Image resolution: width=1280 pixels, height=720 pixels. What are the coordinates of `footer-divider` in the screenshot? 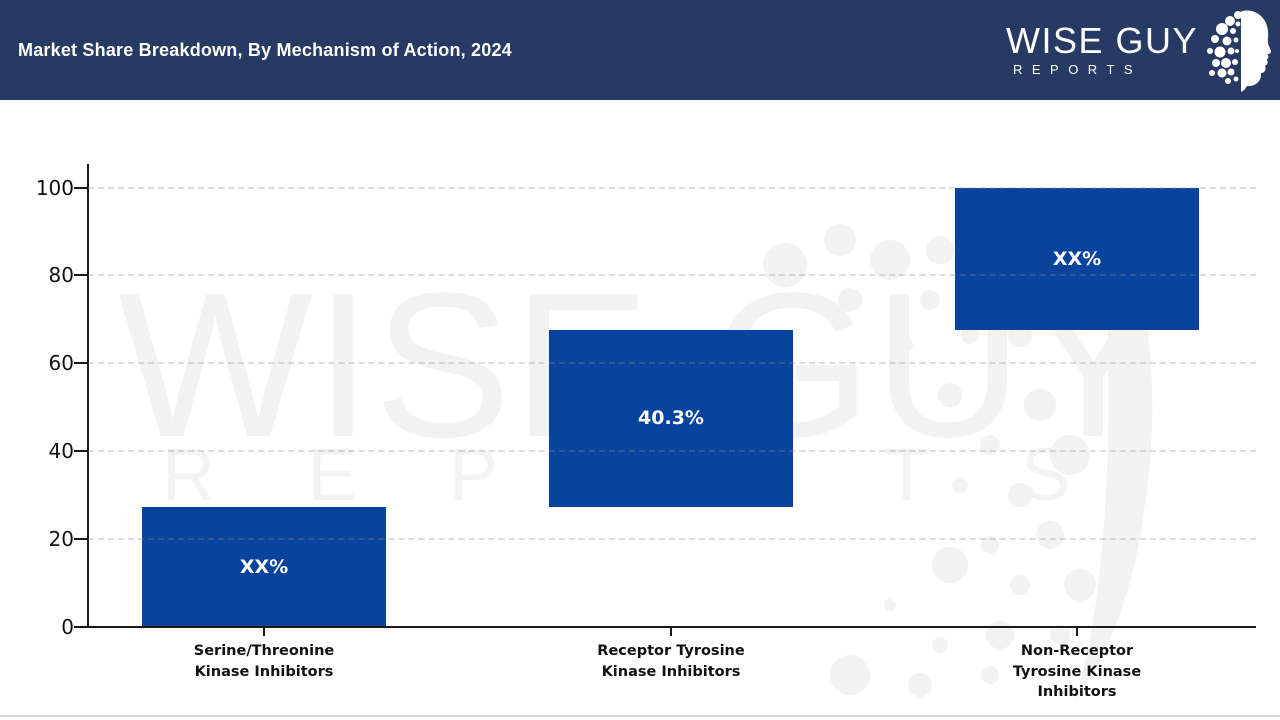 It's located at (640, 716).